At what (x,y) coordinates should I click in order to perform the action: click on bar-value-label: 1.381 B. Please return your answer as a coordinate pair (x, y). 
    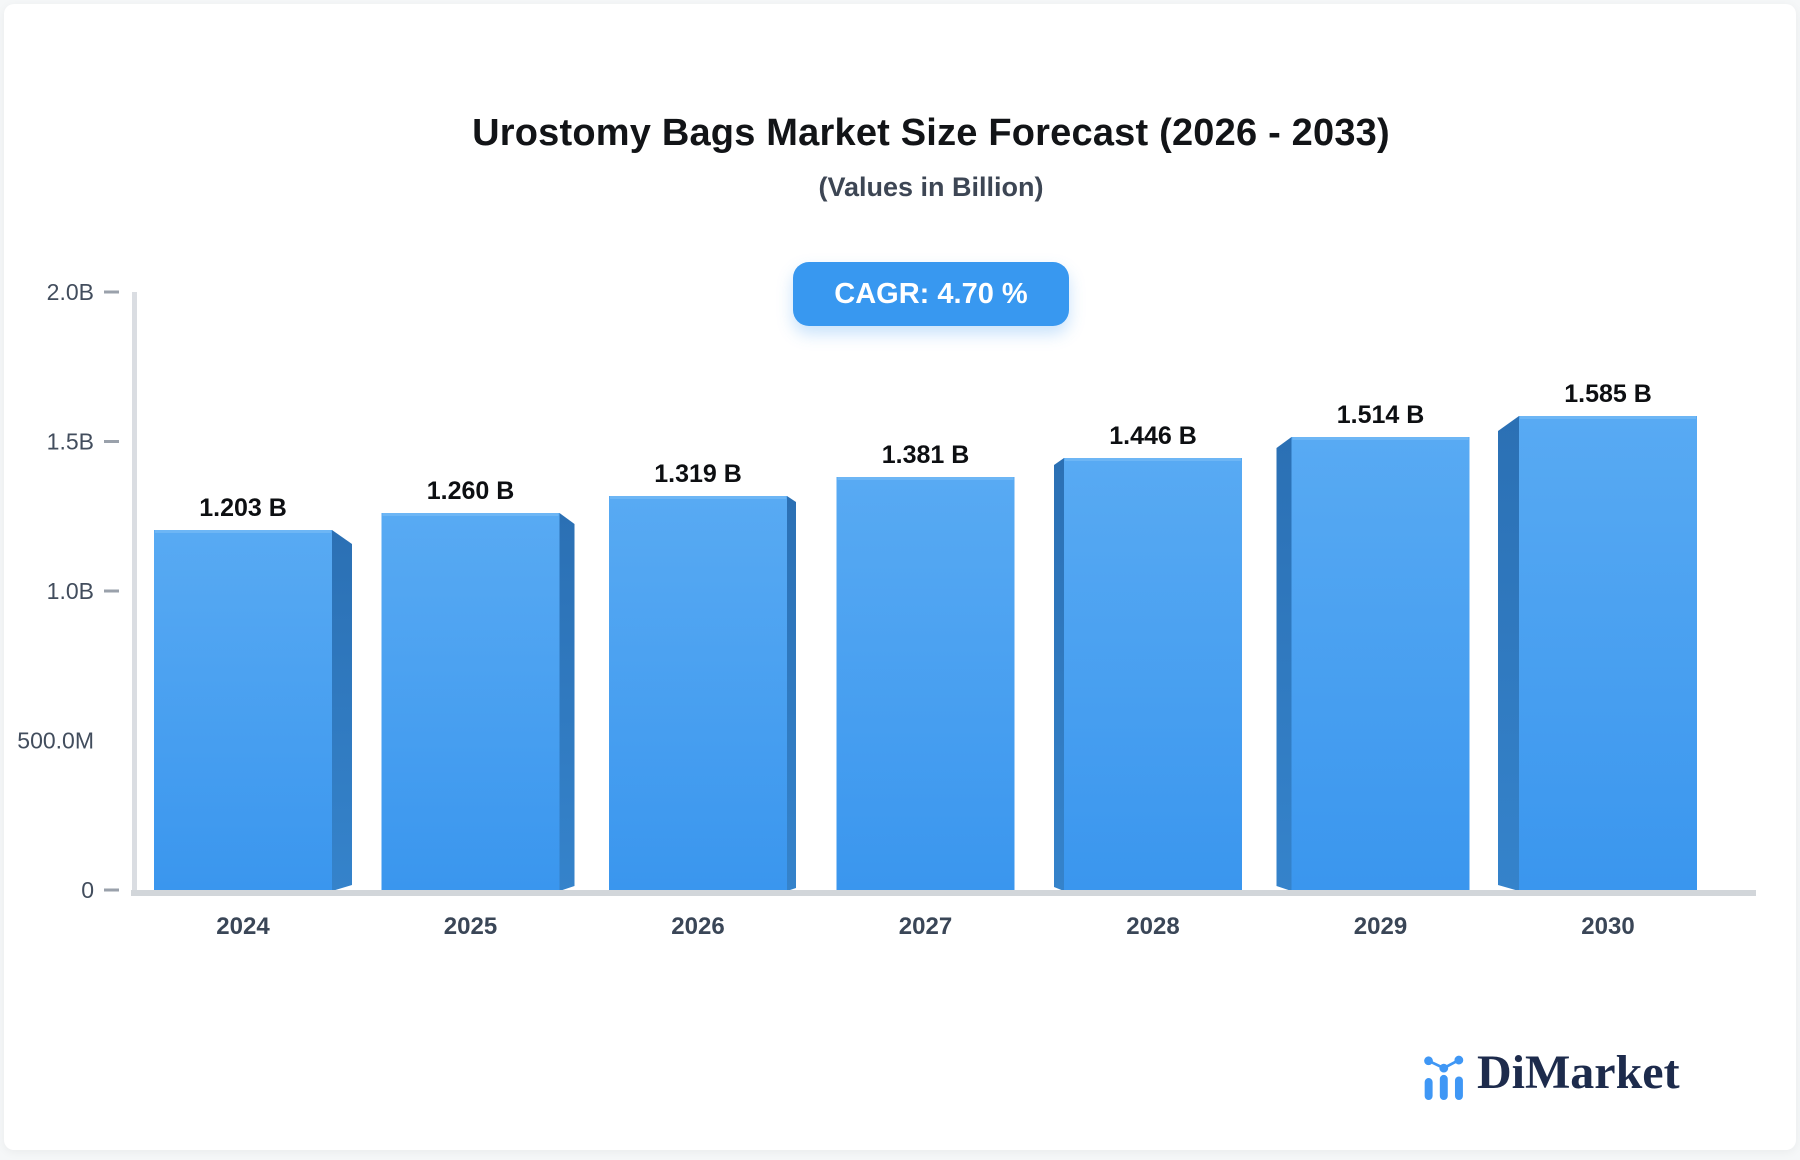
    Looking at the image, I should click on (926, 455).